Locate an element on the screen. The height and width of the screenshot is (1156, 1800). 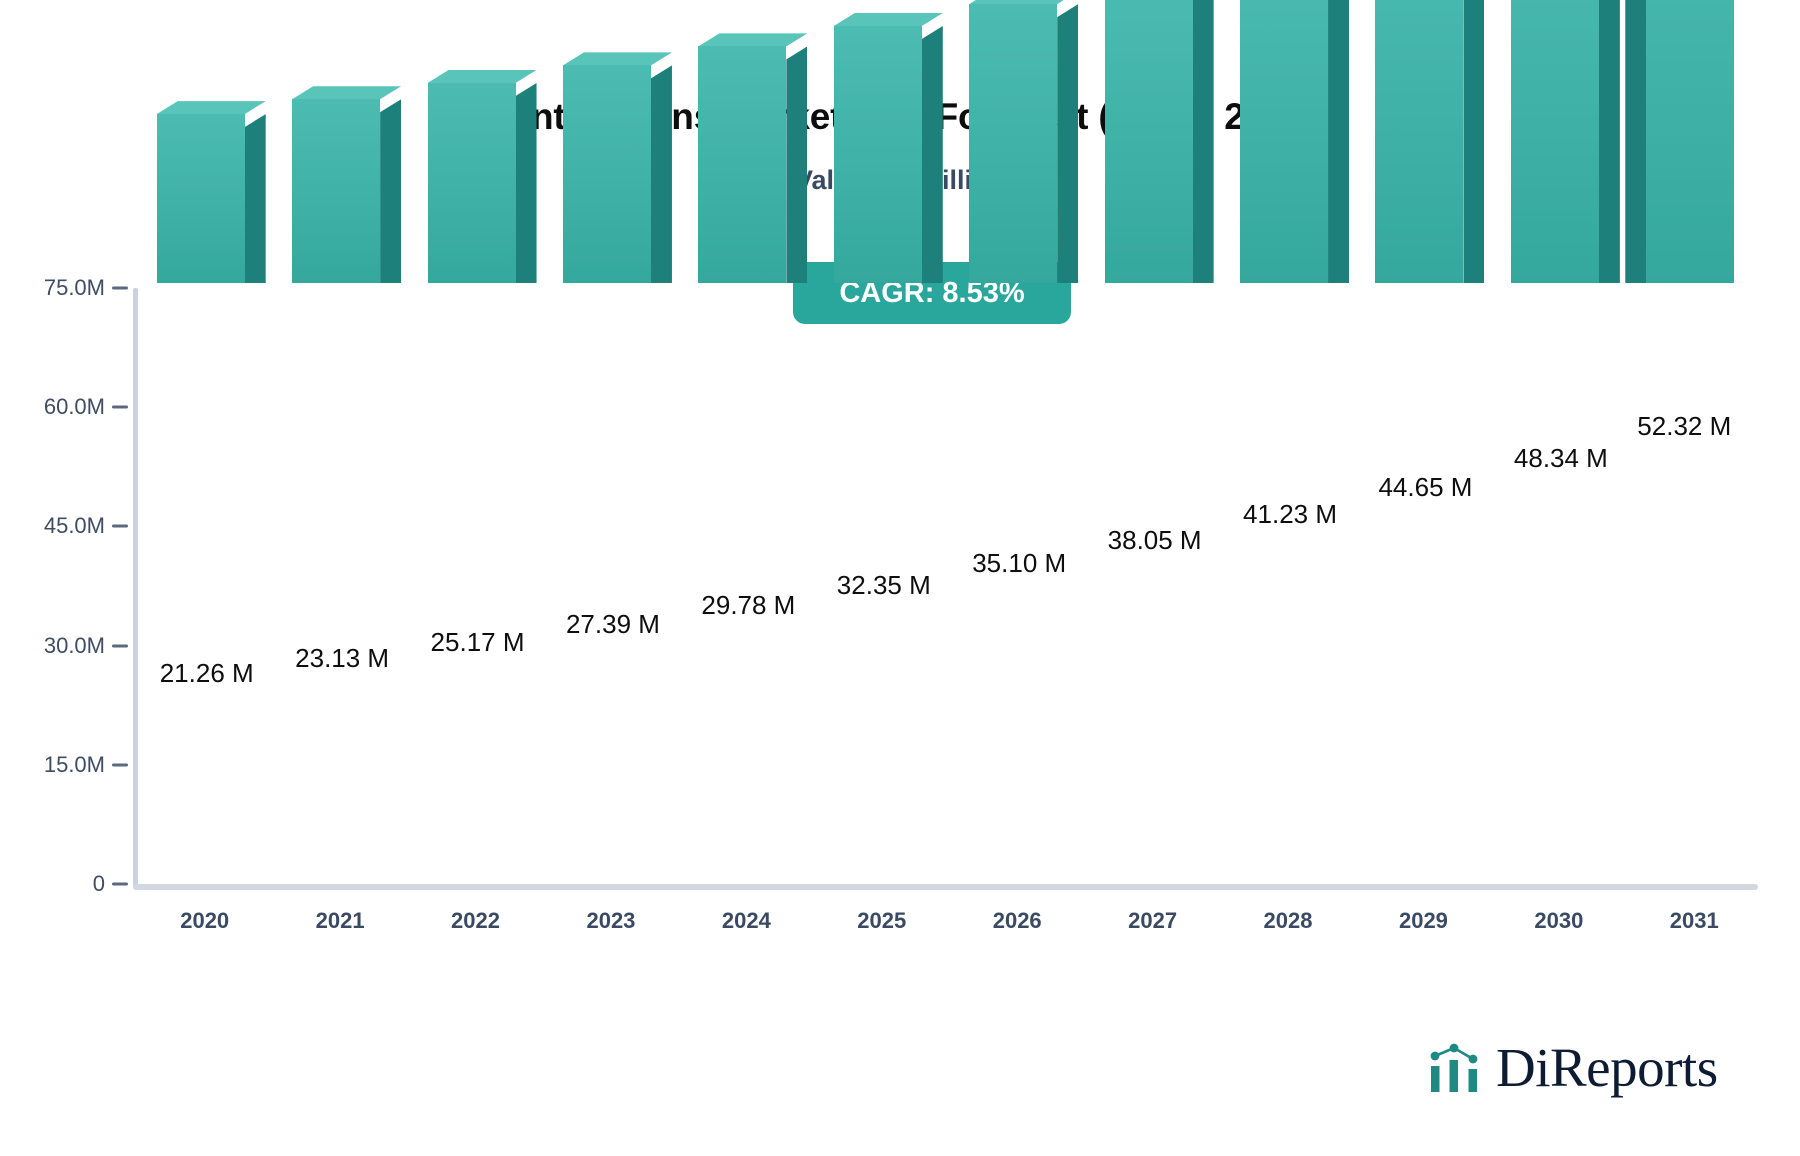
y-axis-labels: 0 15.0M 30.0M 45.0M 60.0M 75.0M is located at coordinates (52, 578).